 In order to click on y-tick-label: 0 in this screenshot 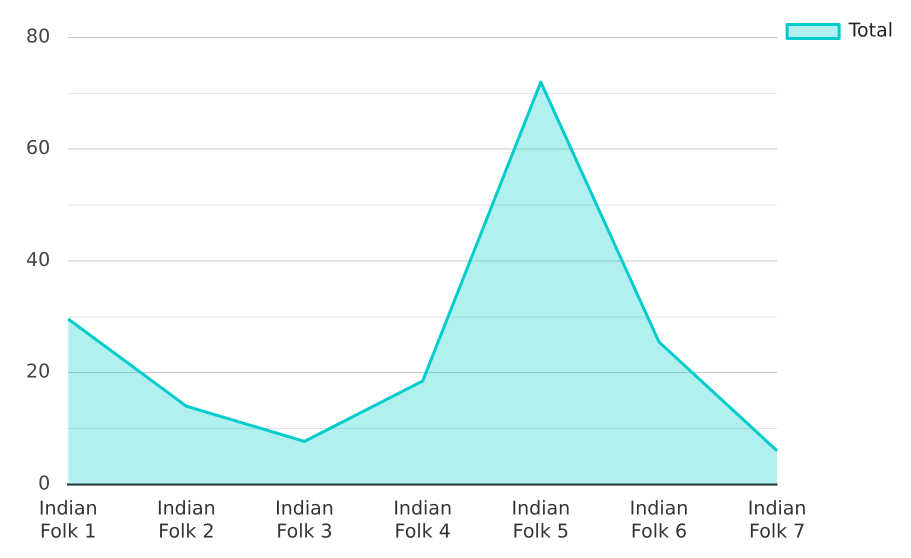, I will do `click(44, 483)`.